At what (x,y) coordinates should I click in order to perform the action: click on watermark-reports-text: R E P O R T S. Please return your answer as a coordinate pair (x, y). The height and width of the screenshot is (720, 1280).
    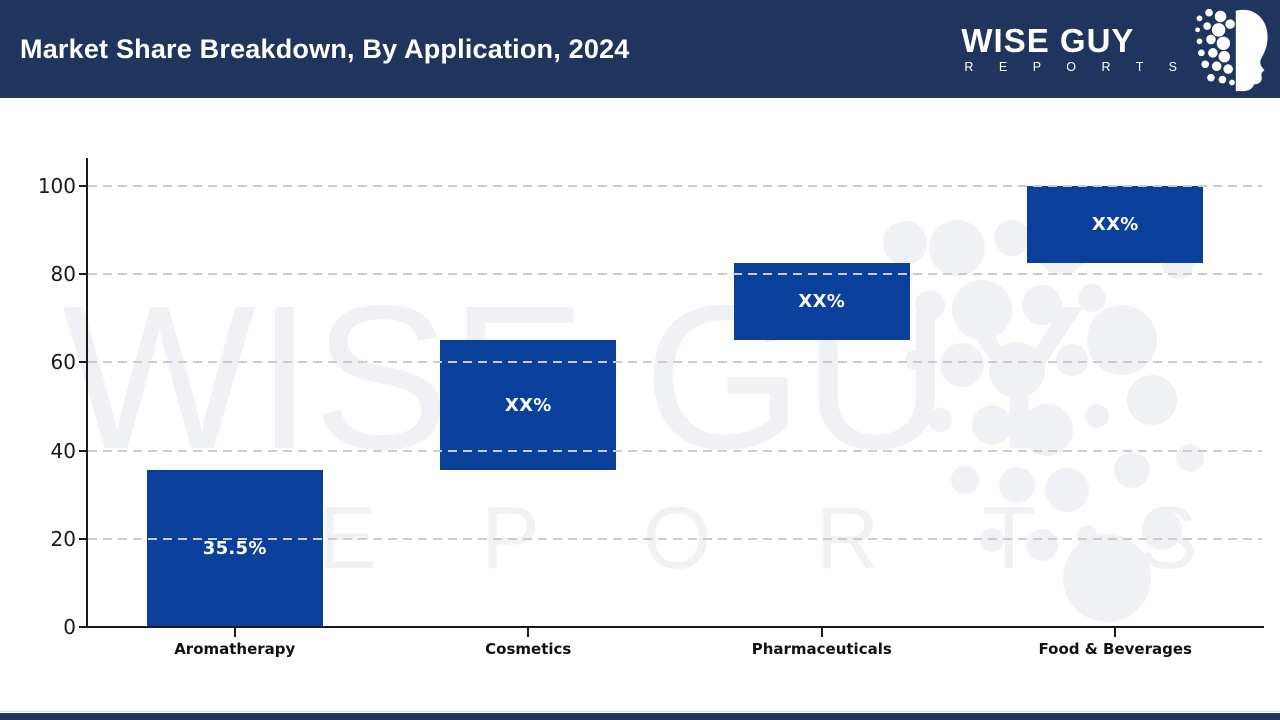
    Looking at the image, I should click on (693, 537).